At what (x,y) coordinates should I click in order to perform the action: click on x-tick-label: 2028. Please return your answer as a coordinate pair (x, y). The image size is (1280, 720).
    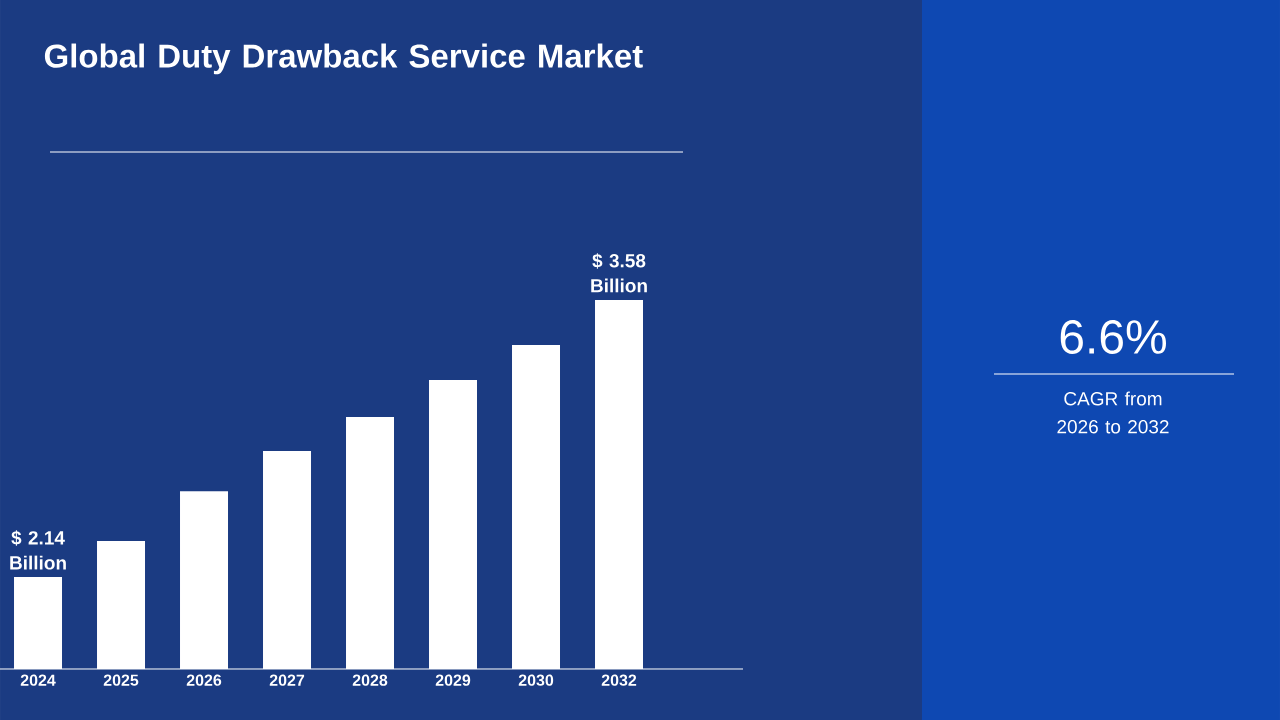
    Looking at the image, I should click on (370, 680).